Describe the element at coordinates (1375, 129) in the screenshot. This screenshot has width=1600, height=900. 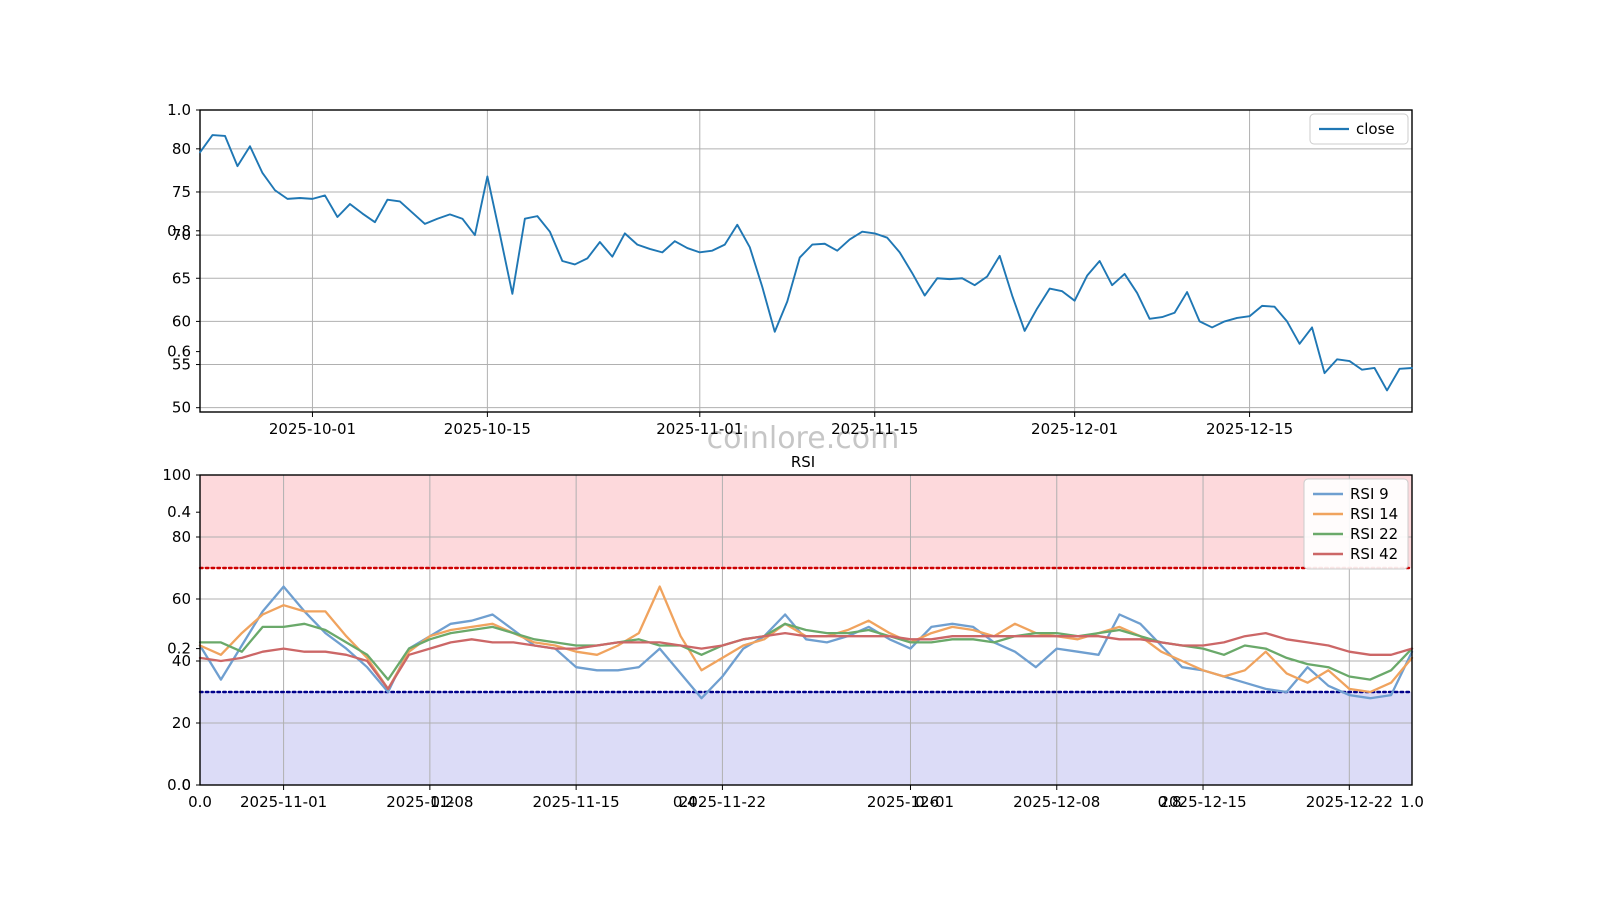
I see `price-legend-label-close: close` at that location.